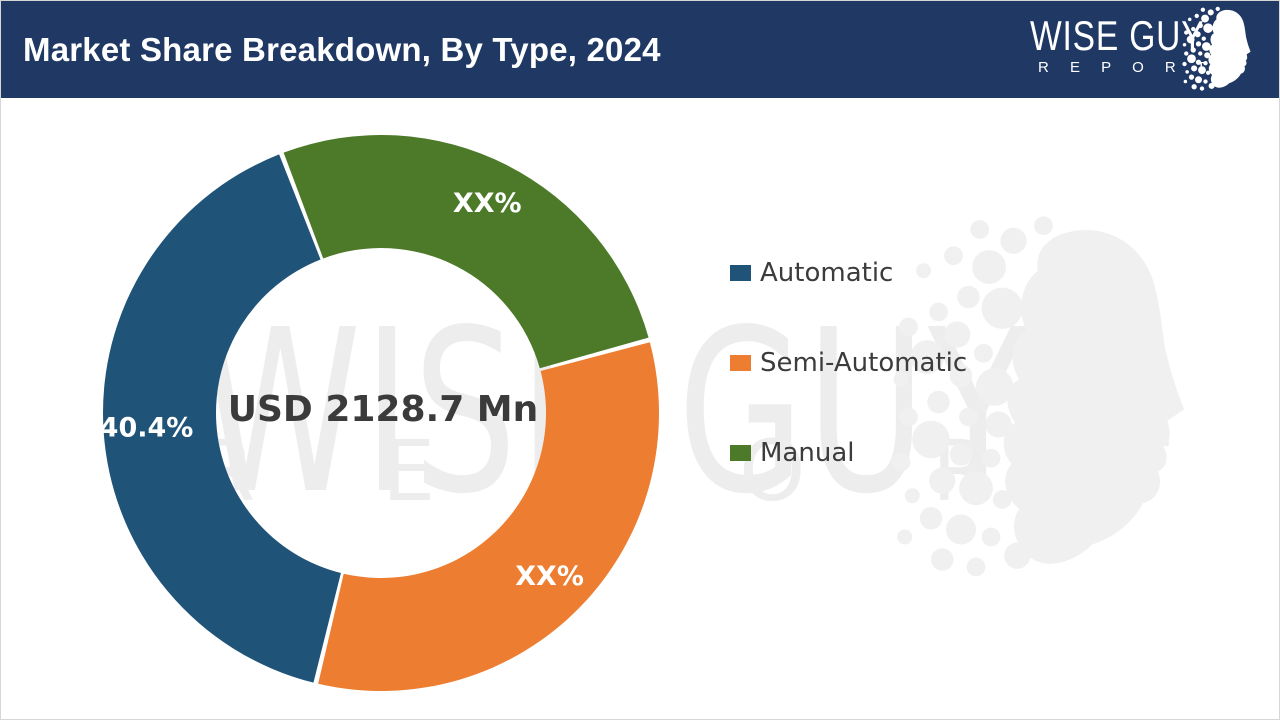 This screenshot has width=1280, height=720. Describe the element at coordinates (864, 363) in the screenshot. I see `legend-label: Semi-Automatic` at that location.